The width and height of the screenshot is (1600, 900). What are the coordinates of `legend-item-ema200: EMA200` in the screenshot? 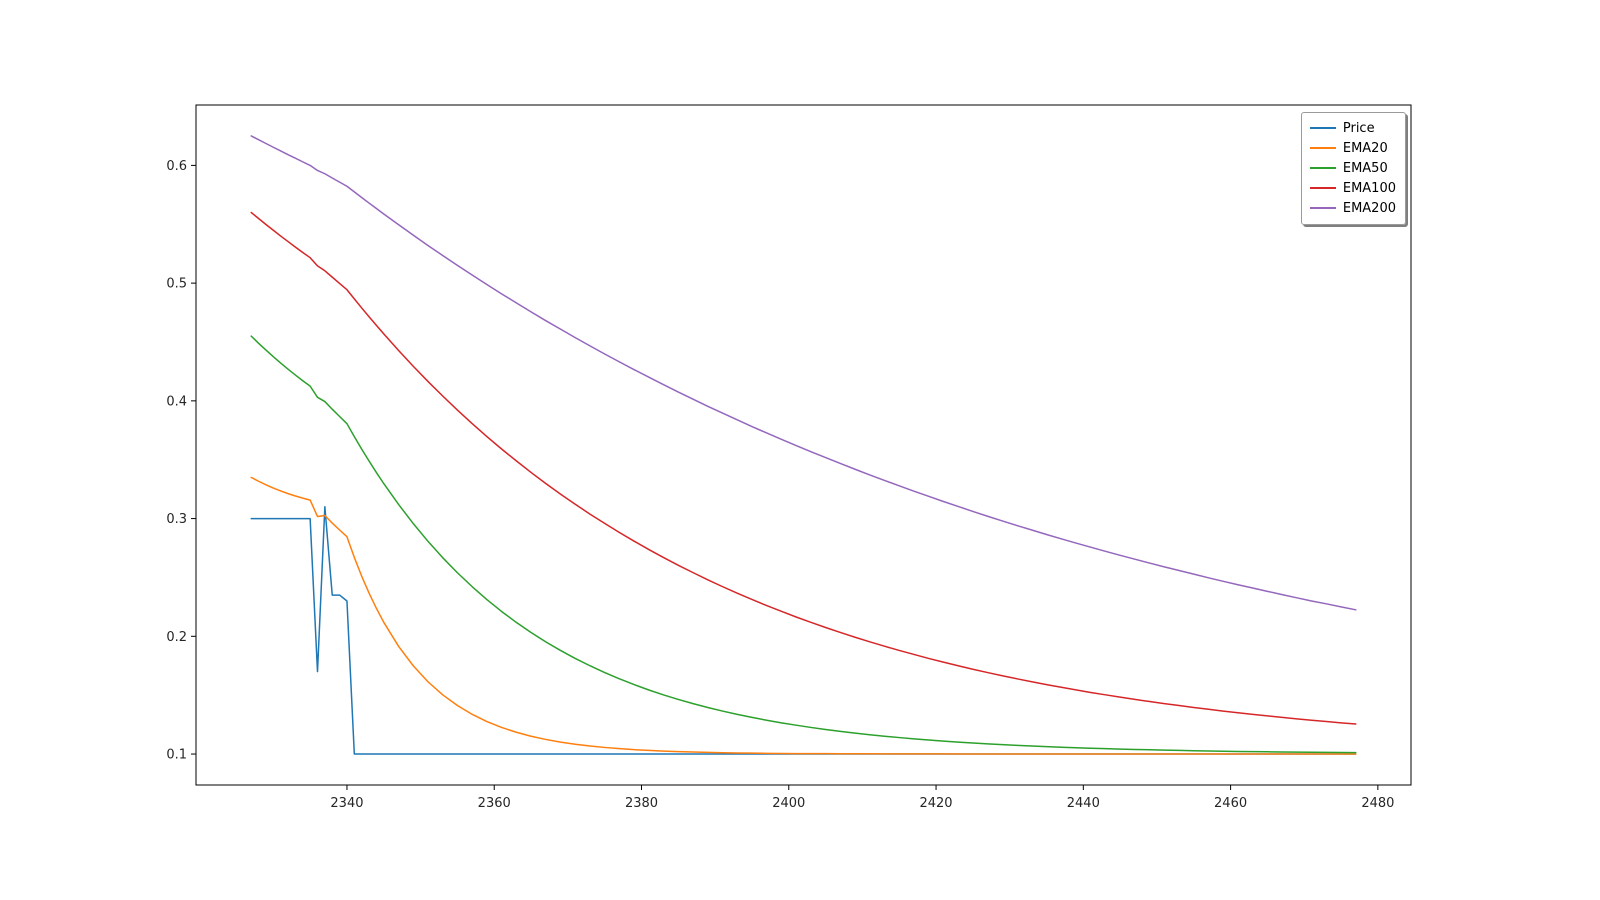 It's located at (1352, 208).